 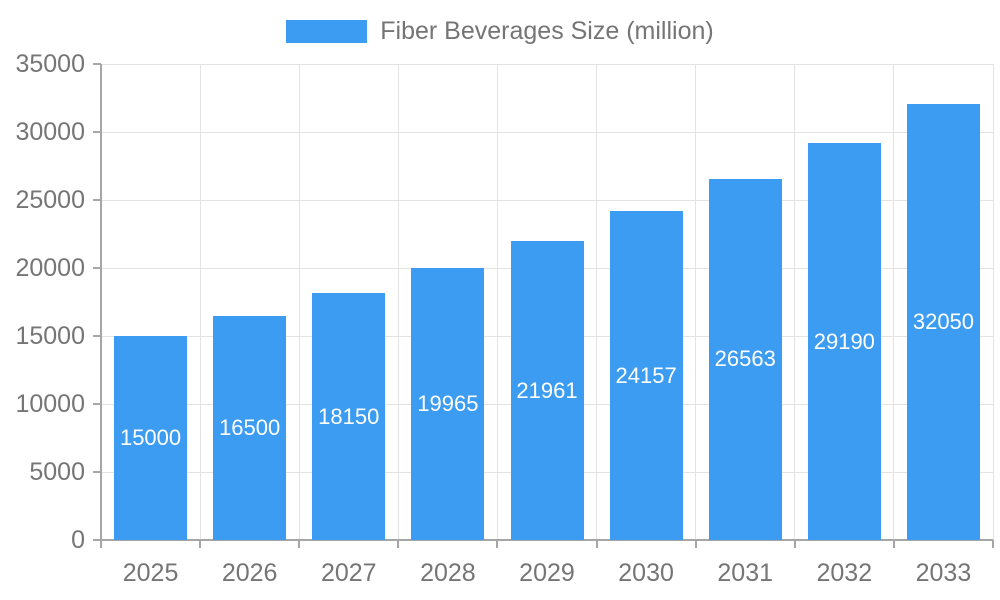 I want to click on y-axis-tick-label: 20000, so click(x=50, y=268).